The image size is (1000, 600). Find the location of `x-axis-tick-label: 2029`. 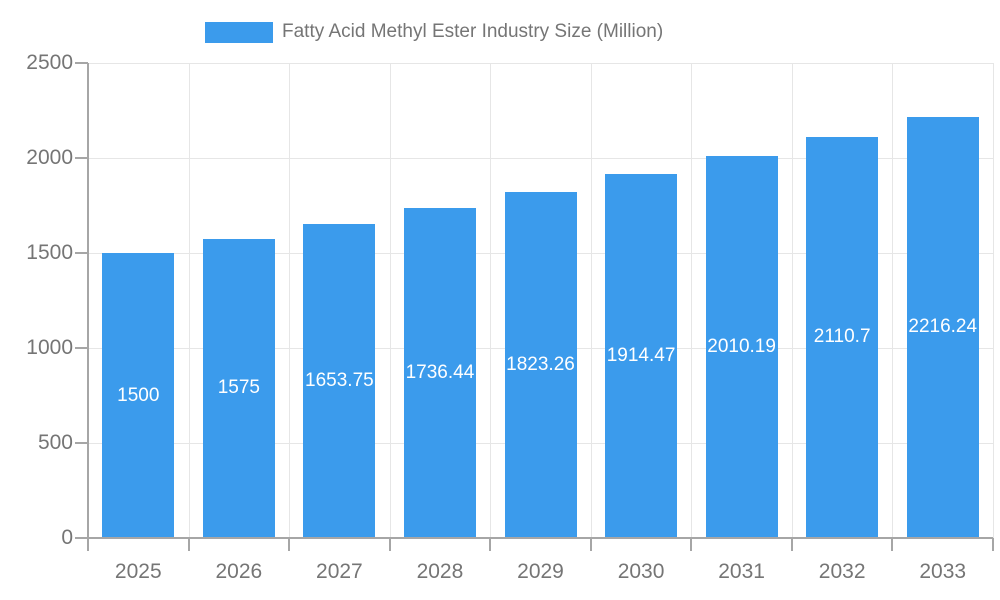

x-axis-tick-label: 2029 is located at coordinates (540, 571).